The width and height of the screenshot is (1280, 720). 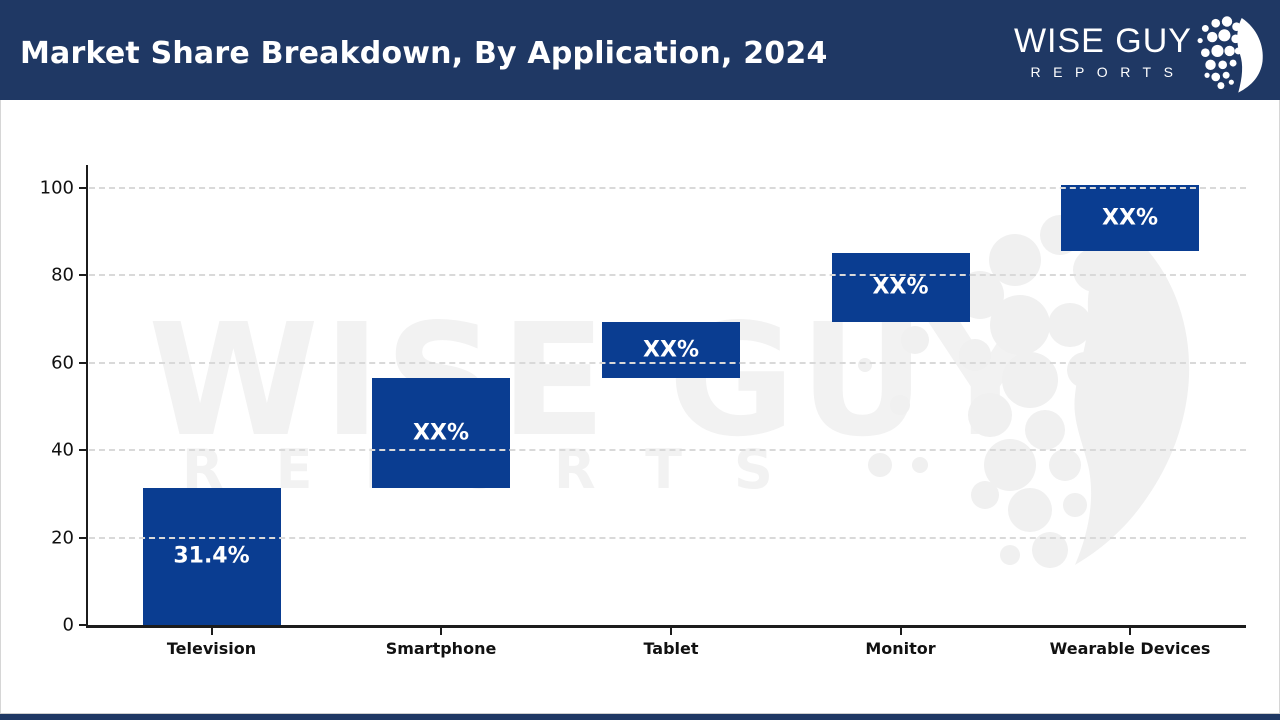 I want to click on y-tick-label-60: 60, so click(x=62, y=362).